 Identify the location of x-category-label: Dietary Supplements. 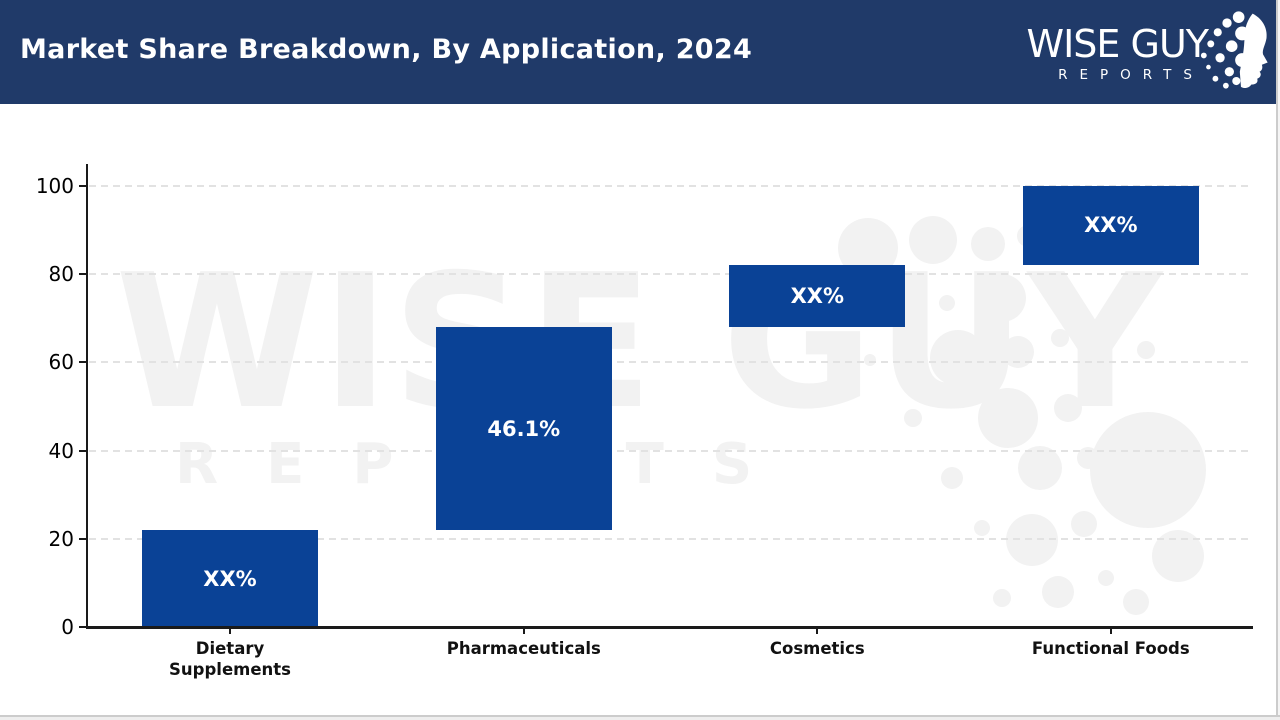
(230, 659).